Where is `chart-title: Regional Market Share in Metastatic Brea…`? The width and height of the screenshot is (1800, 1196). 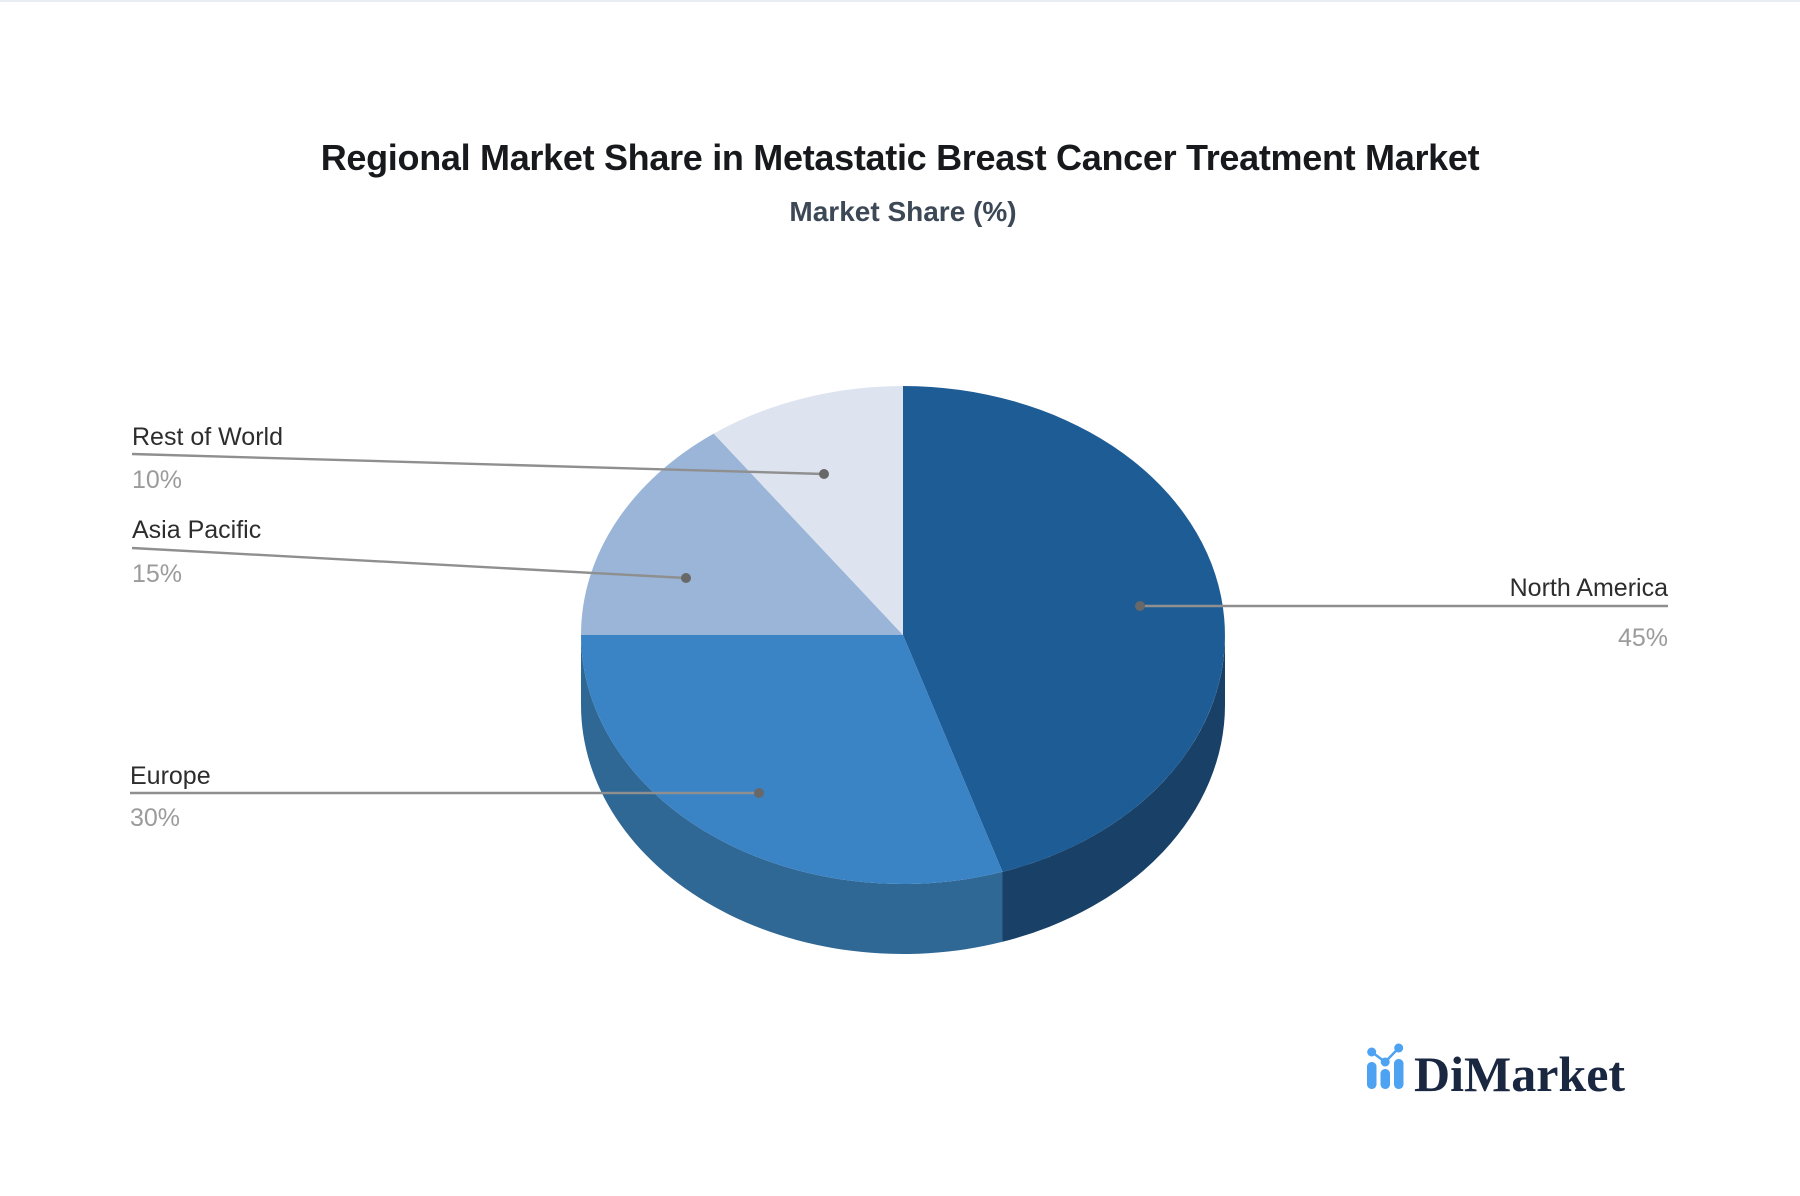
chart-title: Regional Market Share in Metastatic Brea… is located at coordinates (900, 157).